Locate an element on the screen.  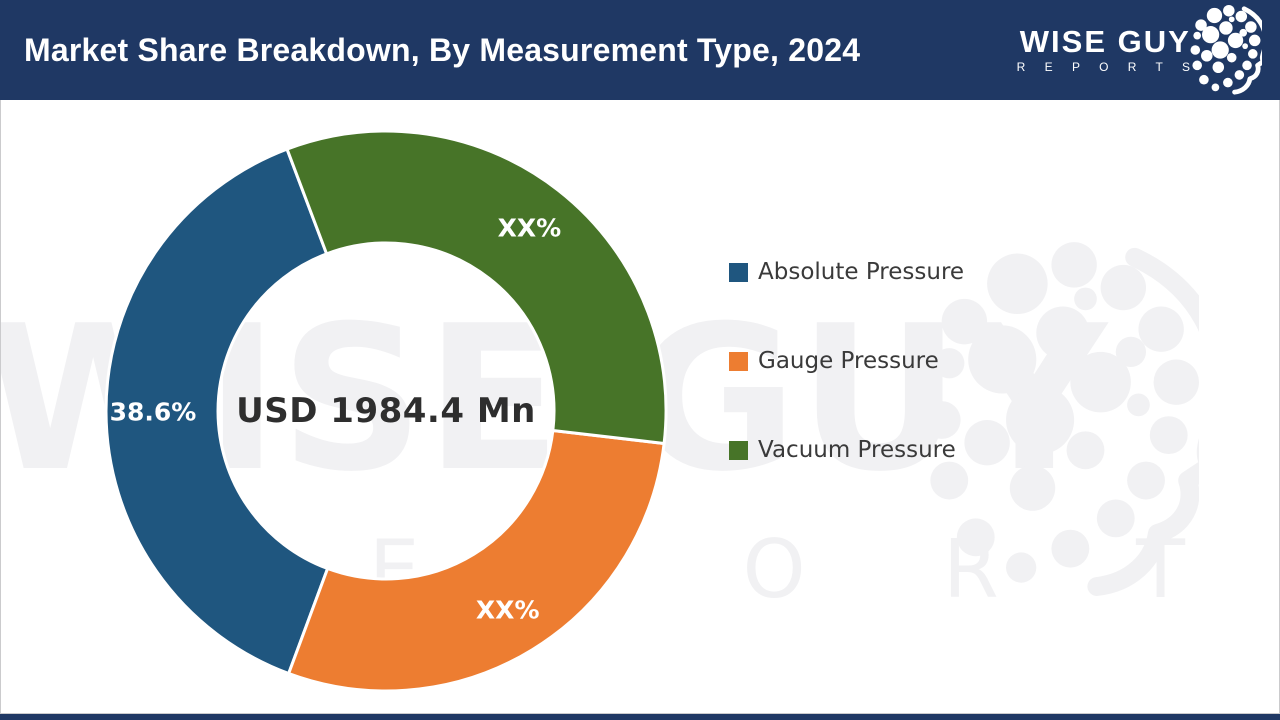
legend-item-vacuum-pressure: Vacuum Pressure is located at coordinates (846, 450).